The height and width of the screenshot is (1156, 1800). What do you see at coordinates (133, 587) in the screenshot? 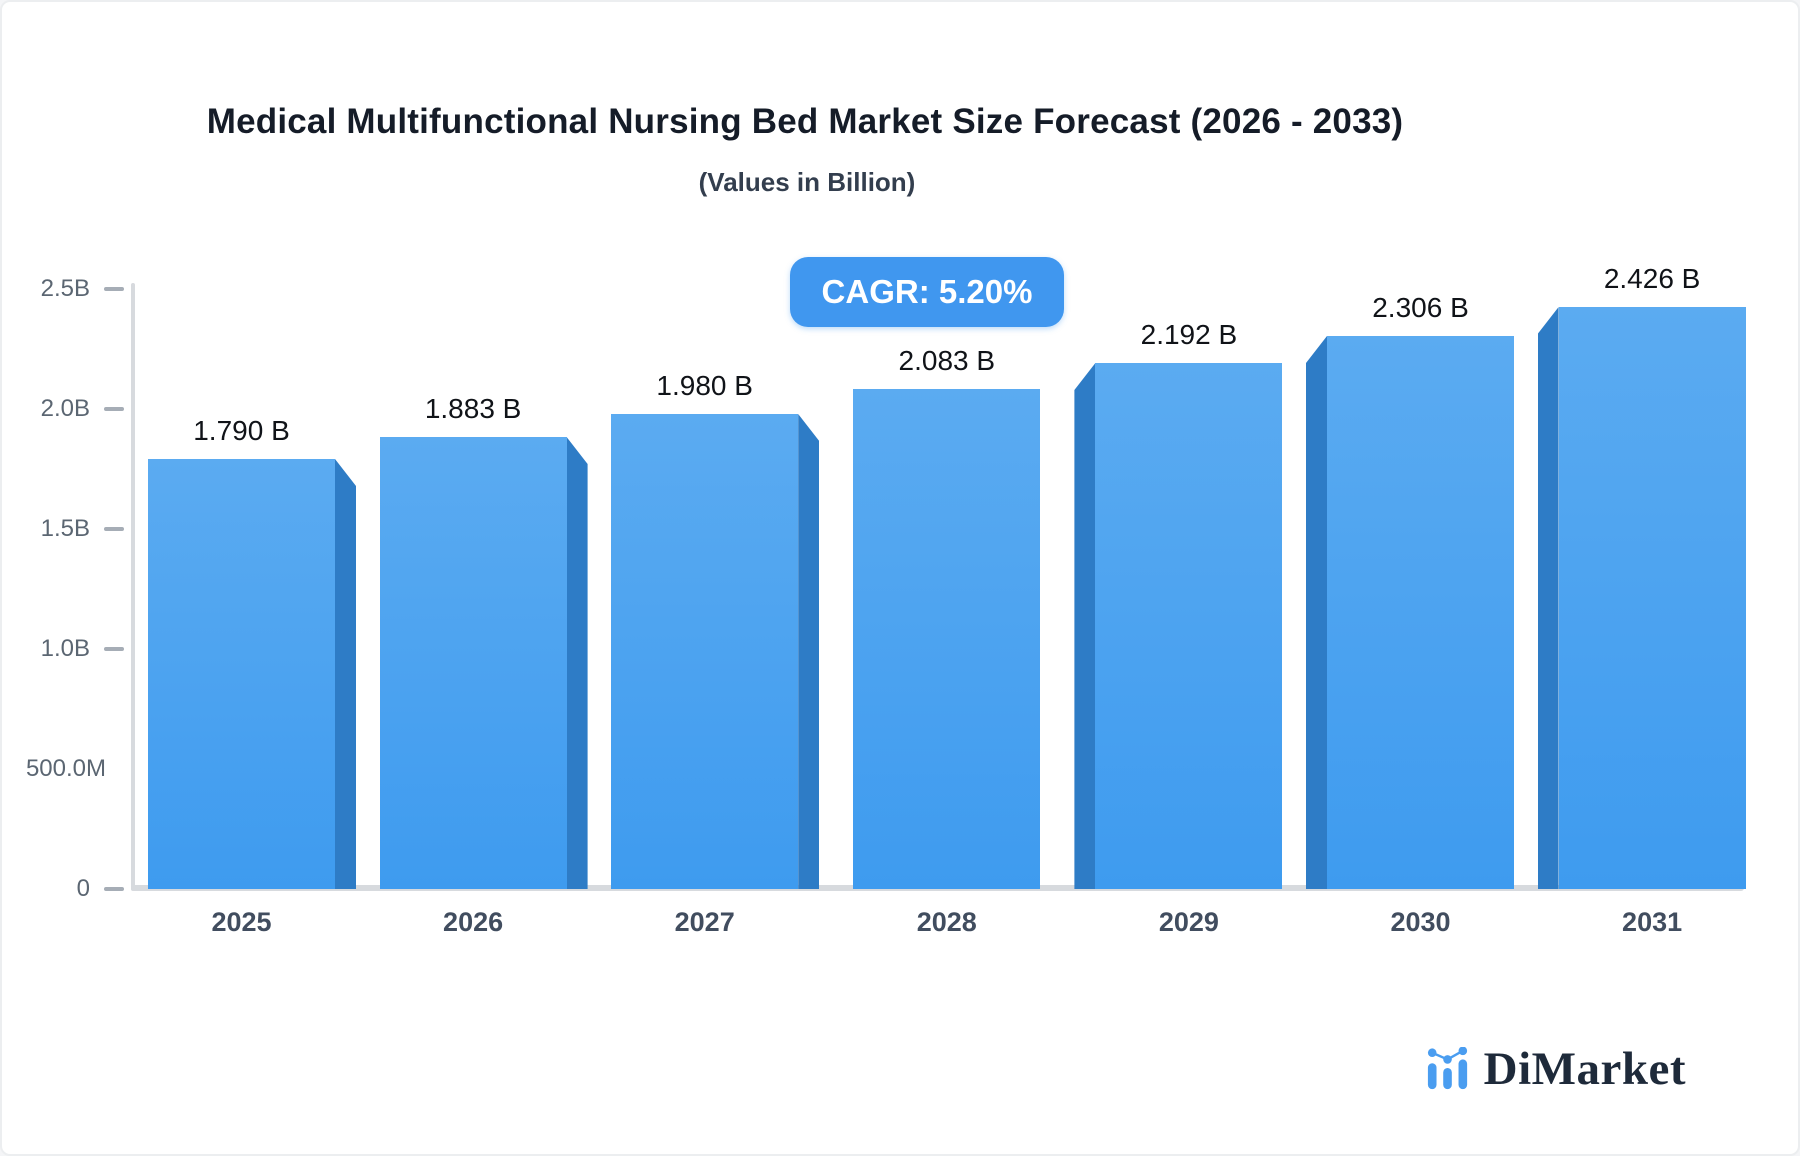
I see `y-axis-line` at bounding box center [133, 587].